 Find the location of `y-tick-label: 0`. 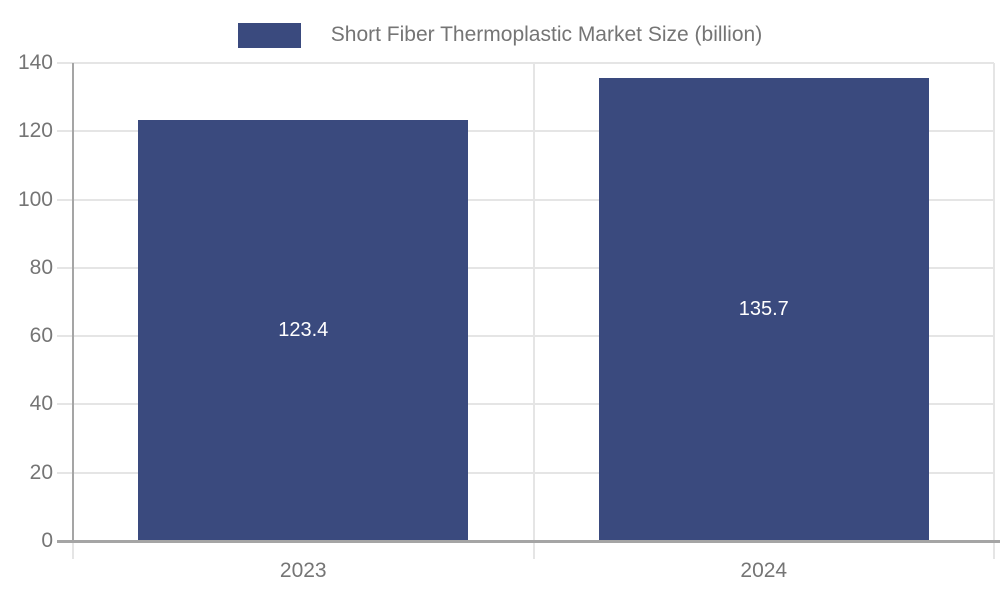

y-tick-label: 0 is located at coordinates (47, 540).